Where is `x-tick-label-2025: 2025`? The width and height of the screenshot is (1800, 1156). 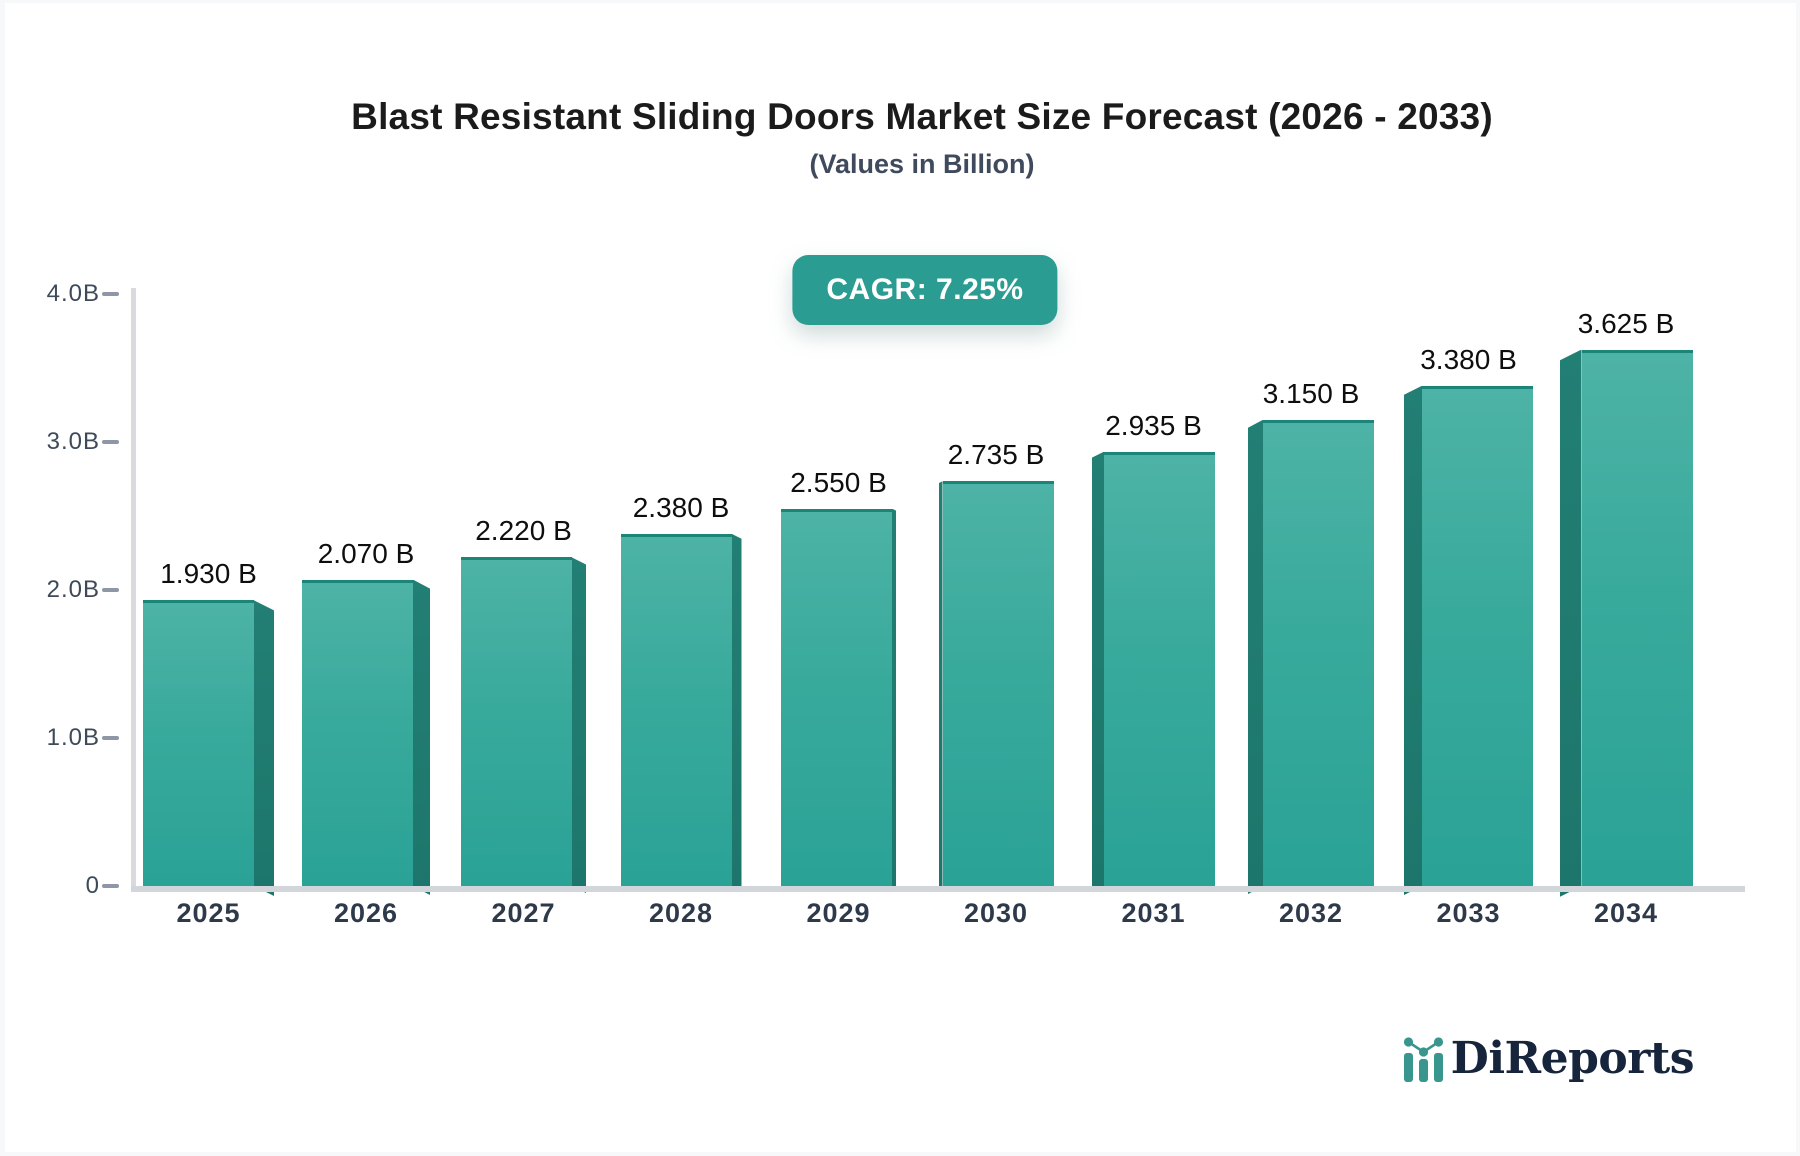
x-tick-label-2025: 2025 is located at coordinates (208, 913).